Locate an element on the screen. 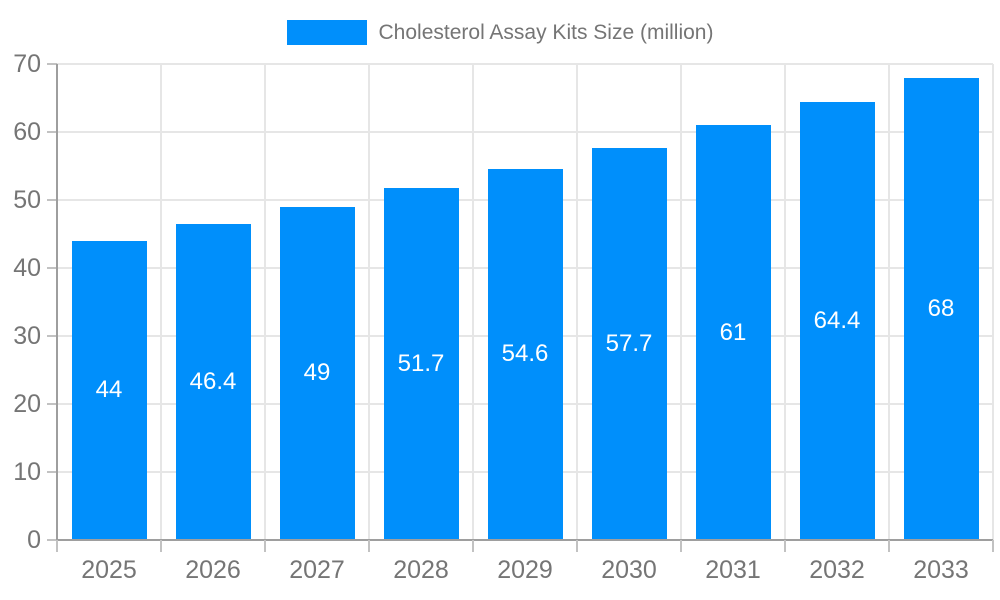 This screenshot has height=600, width=1000. bar-value-label: 46.4 is located at coordinates (213, 382).